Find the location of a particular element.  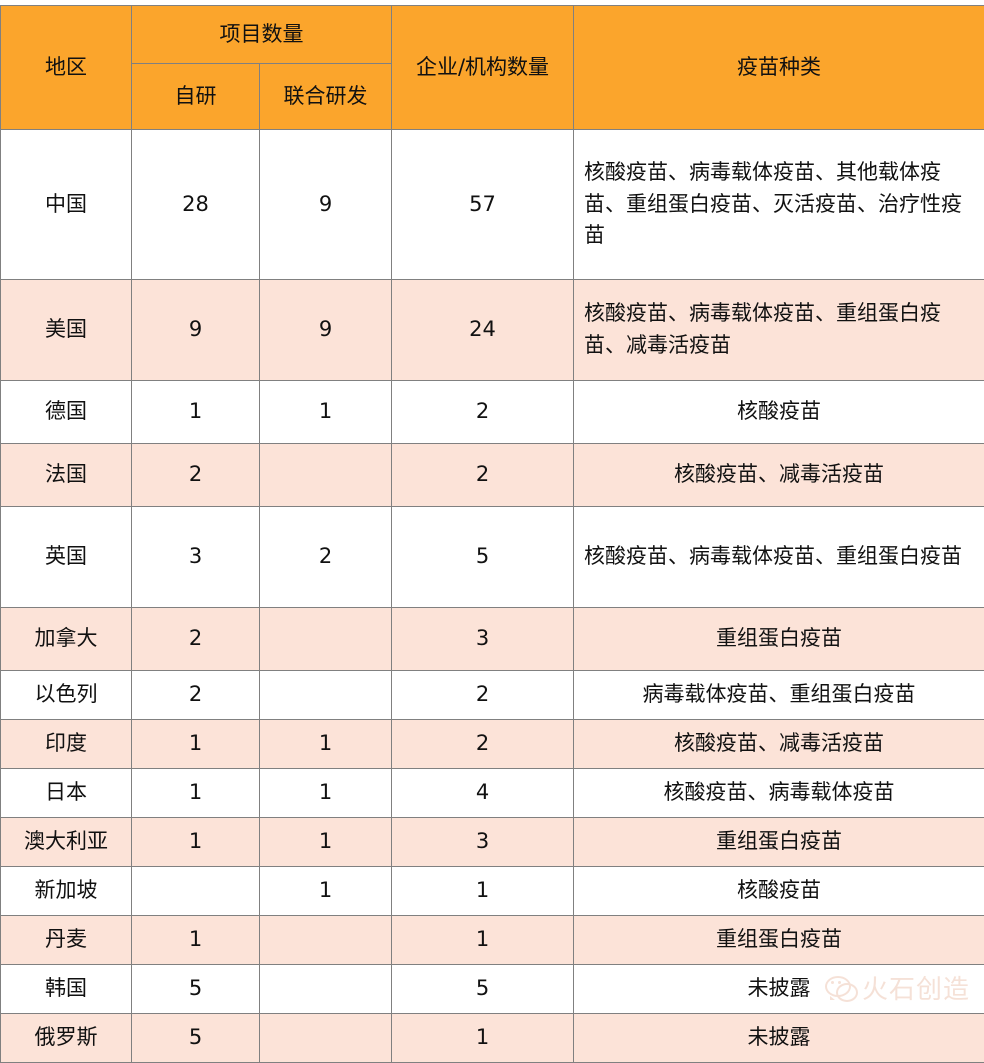

table-row: 俄罗斯 5 1 未披露 is located at coordinates (492, 1038).